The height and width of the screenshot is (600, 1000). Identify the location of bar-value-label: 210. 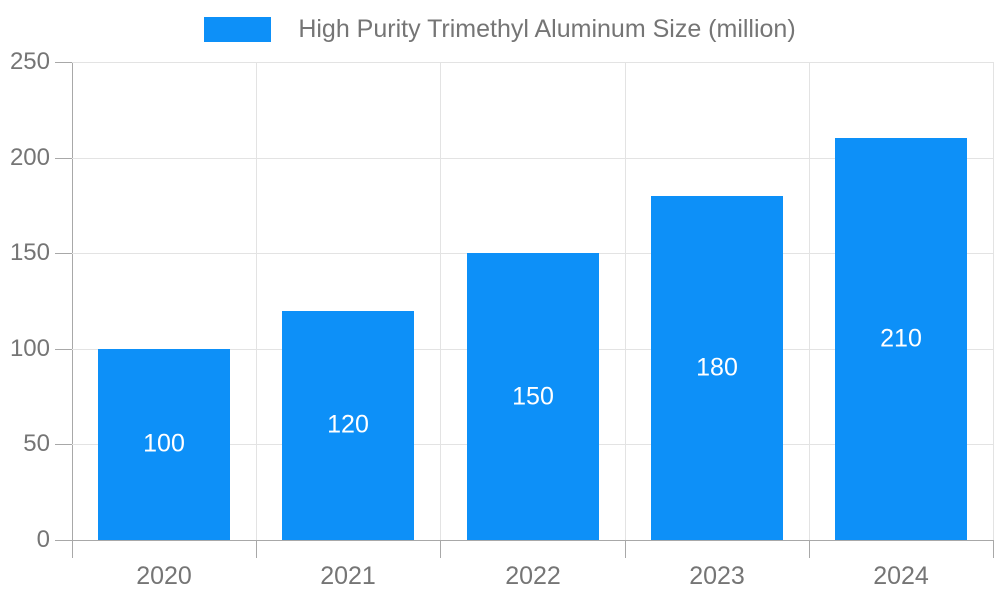
(901, 338).